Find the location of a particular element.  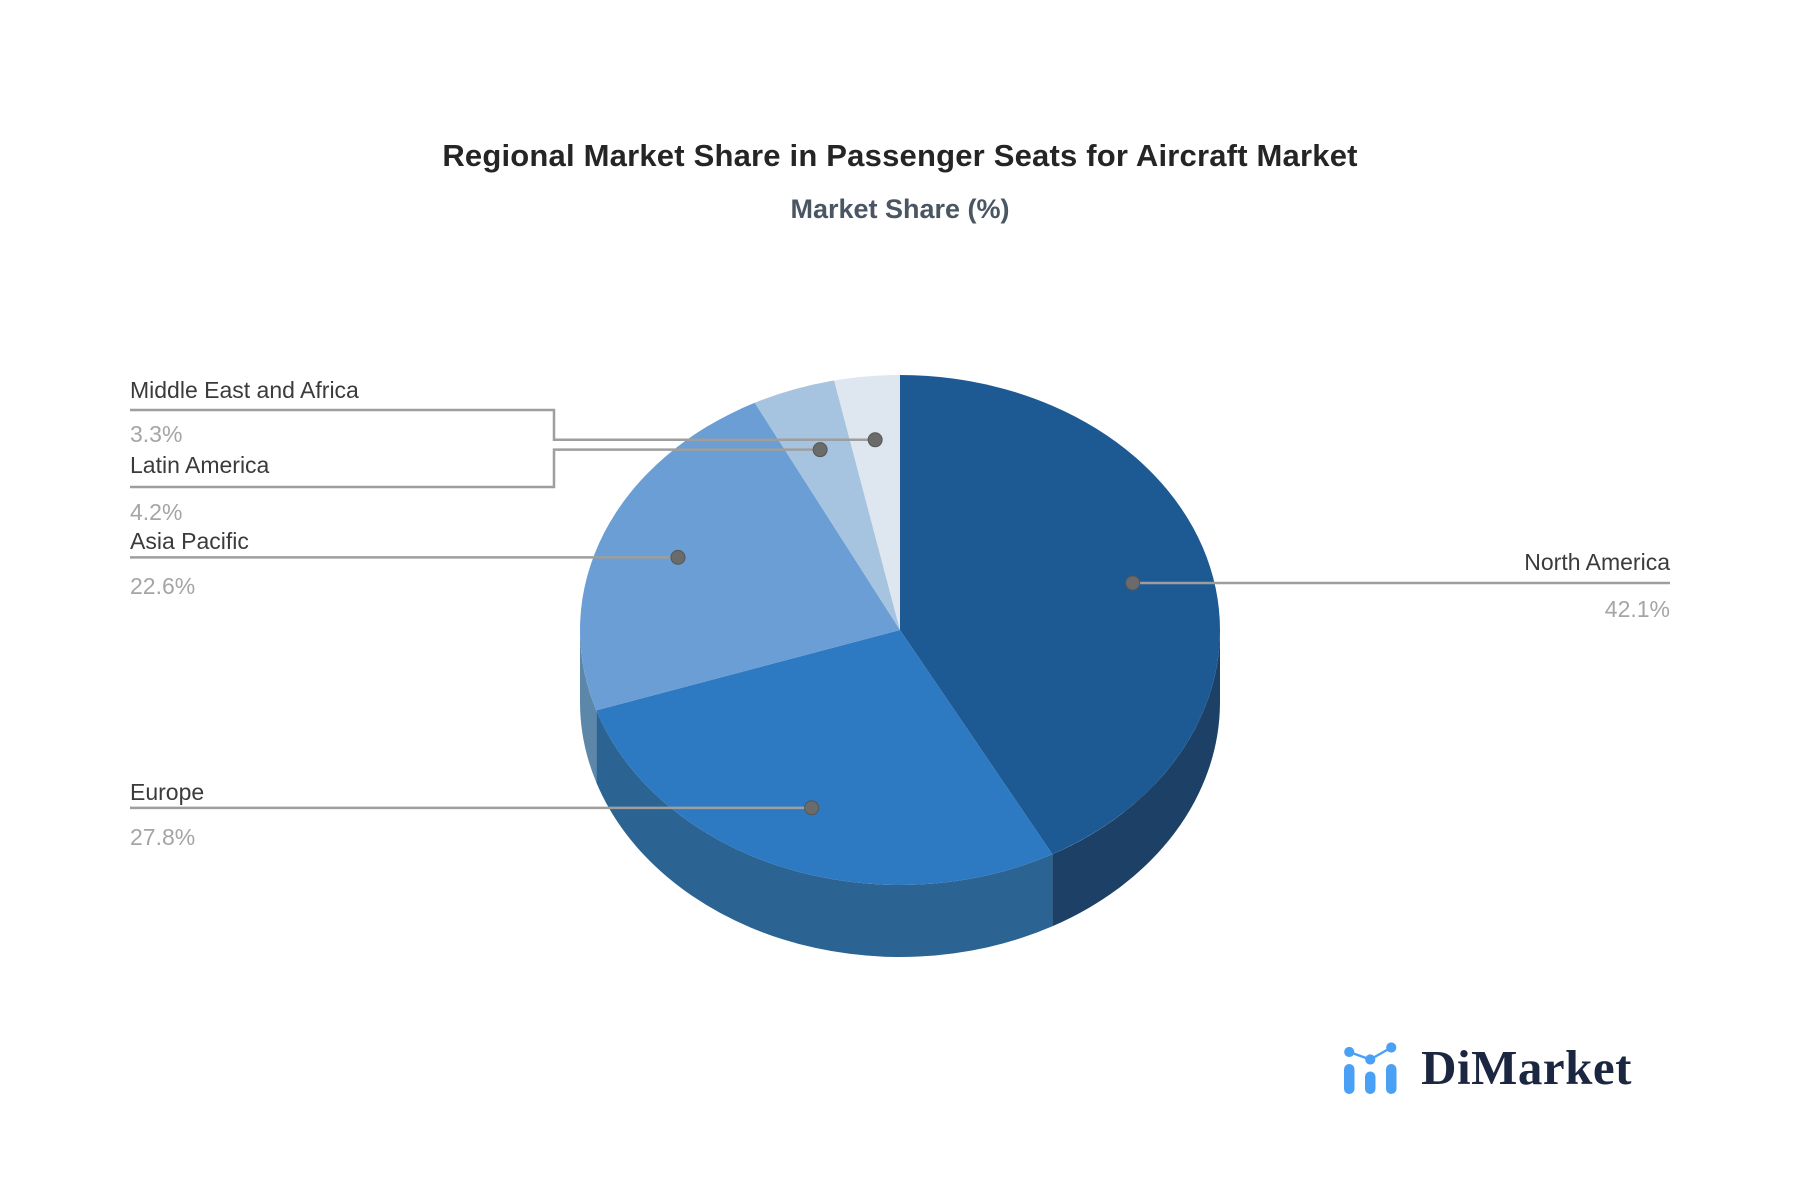

logo-bars-icon is located at coordinates (1370, 1068).